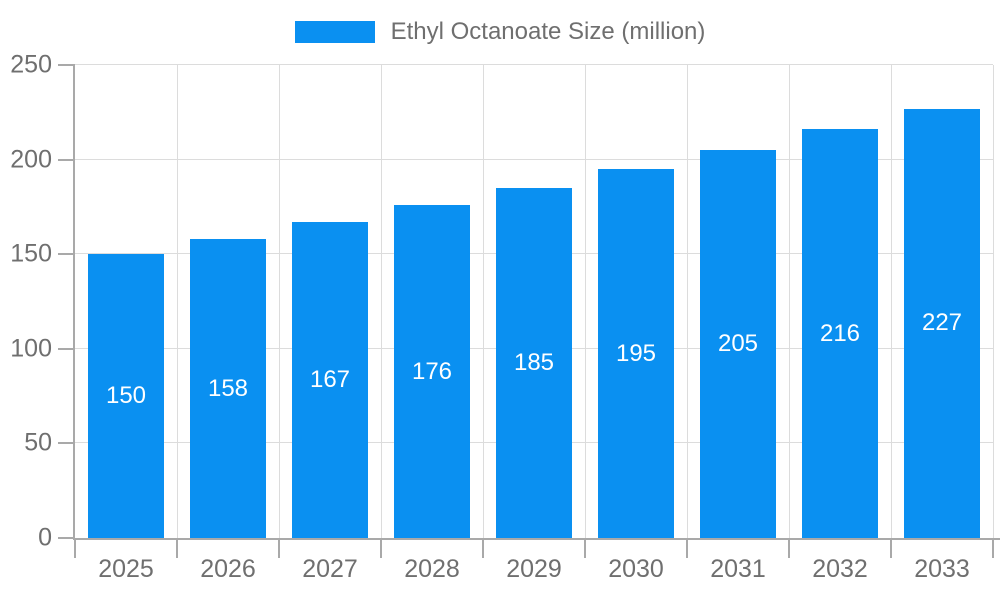 This screenshot has height=600, width=1000. What do you see at coordinates (31, 159) in the screenshot?
I see `y-axis-tick-label: 200` at bounding box center [31, 159].